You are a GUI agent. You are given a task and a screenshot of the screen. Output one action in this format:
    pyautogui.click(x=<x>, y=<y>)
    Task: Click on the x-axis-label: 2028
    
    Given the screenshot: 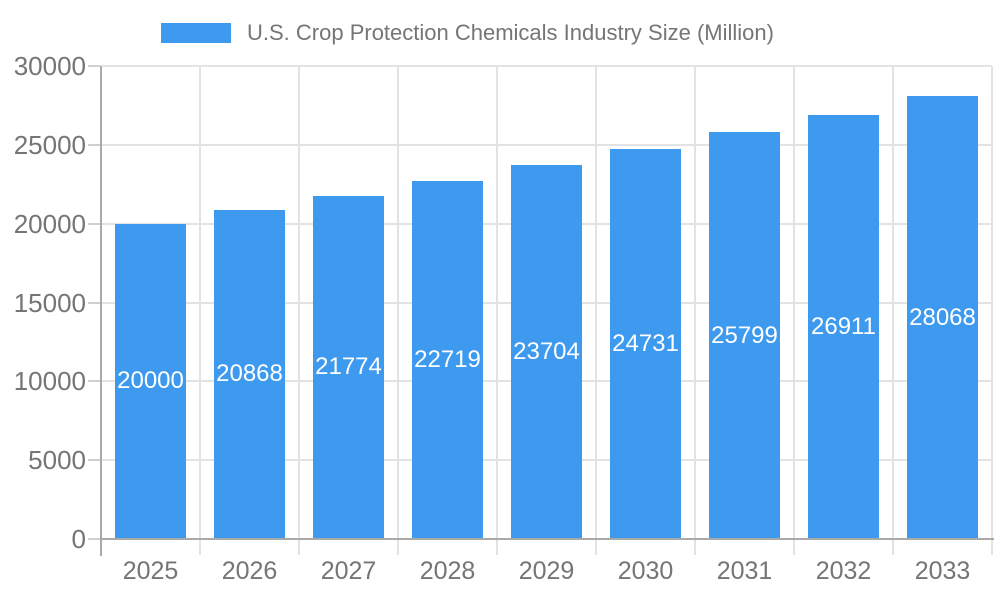 What is the action you would take?
    pyautogui.click(x=447, y=571)
    